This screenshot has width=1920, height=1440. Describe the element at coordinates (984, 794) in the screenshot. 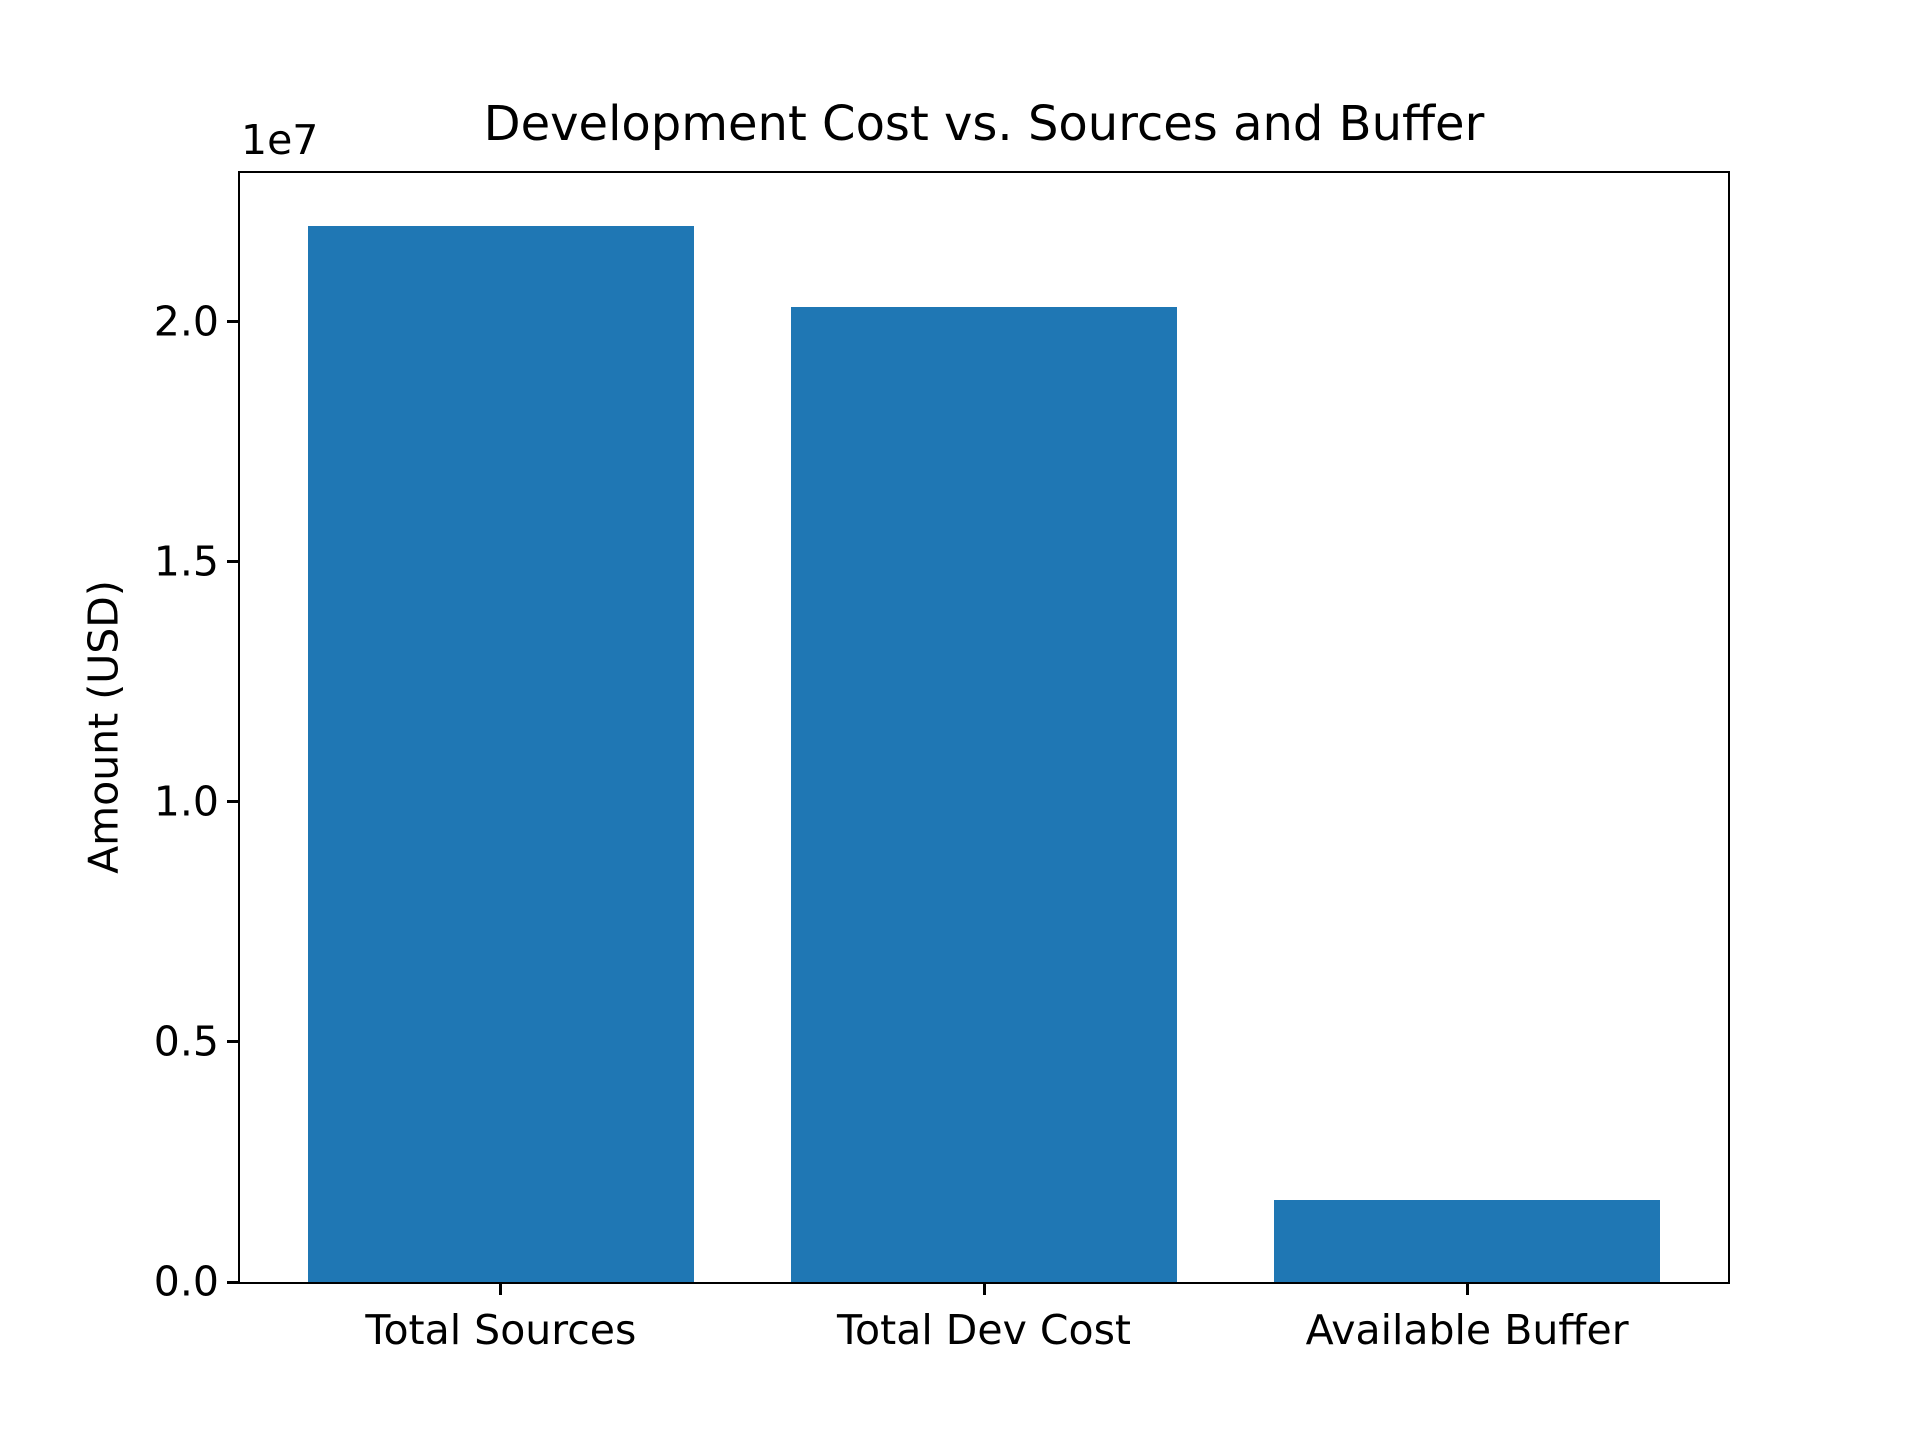

I see `bar-total-dev-cost` at that location.